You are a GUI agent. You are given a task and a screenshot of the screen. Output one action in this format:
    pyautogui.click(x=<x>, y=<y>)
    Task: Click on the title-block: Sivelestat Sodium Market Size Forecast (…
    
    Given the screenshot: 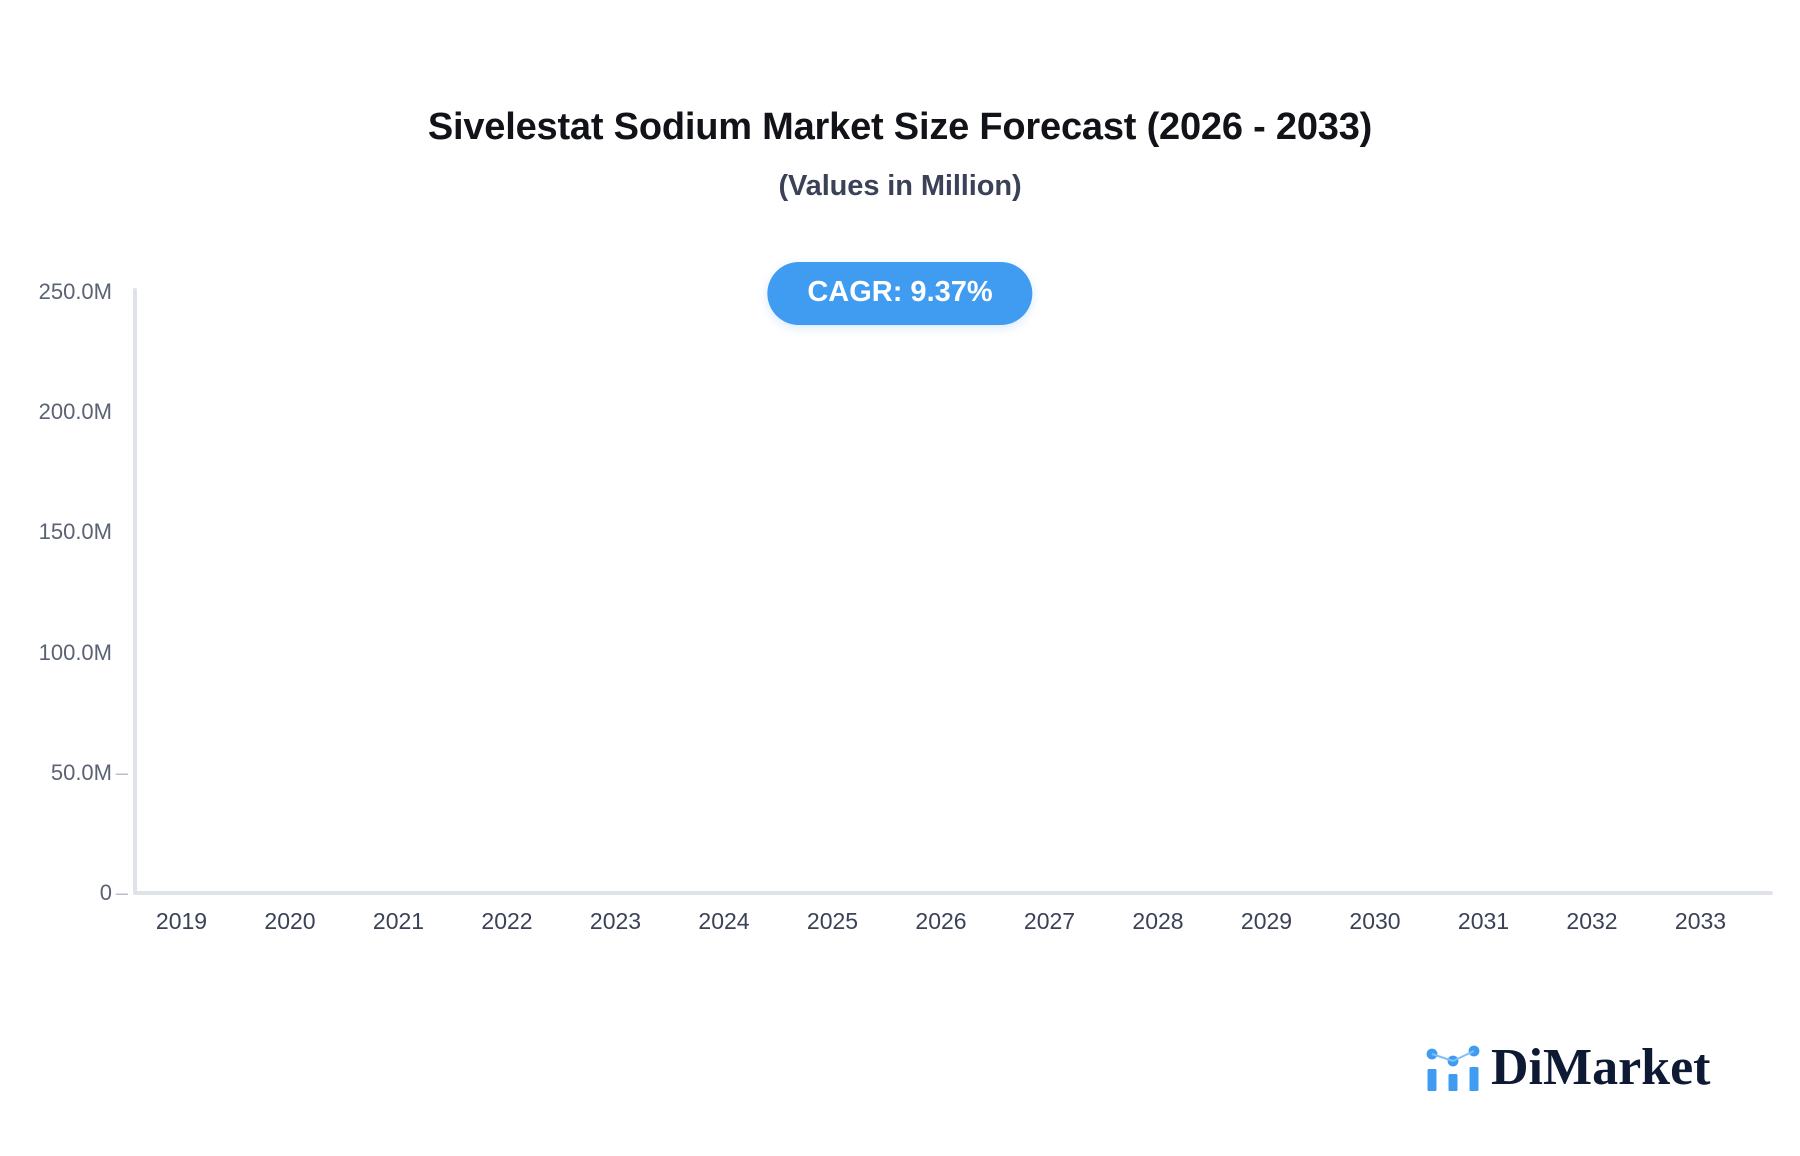 What is the action you would take?
    pyautogui.click(x=900, y=154)
    